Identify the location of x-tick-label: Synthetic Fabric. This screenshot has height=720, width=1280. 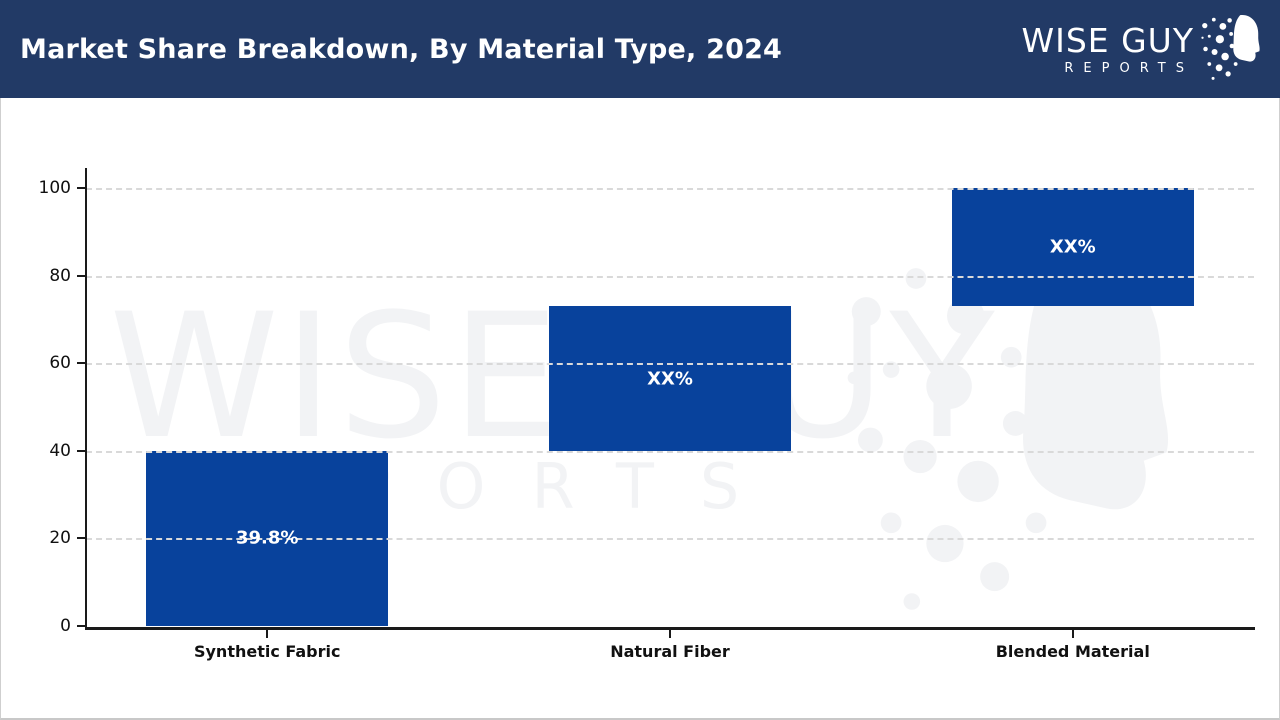
(267, 651).